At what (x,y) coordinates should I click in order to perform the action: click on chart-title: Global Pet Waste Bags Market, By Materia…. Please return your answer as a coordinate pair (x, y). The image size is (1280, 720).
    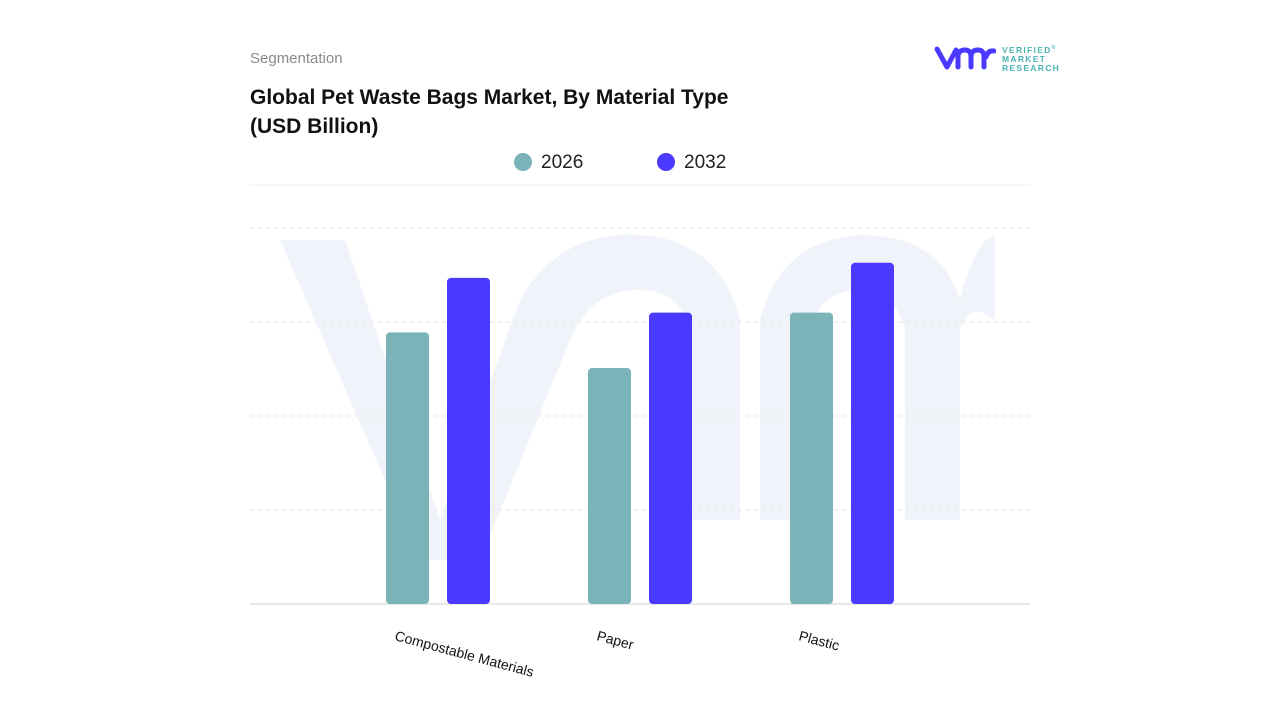
    Looking at the image, I should click on (489, 112).